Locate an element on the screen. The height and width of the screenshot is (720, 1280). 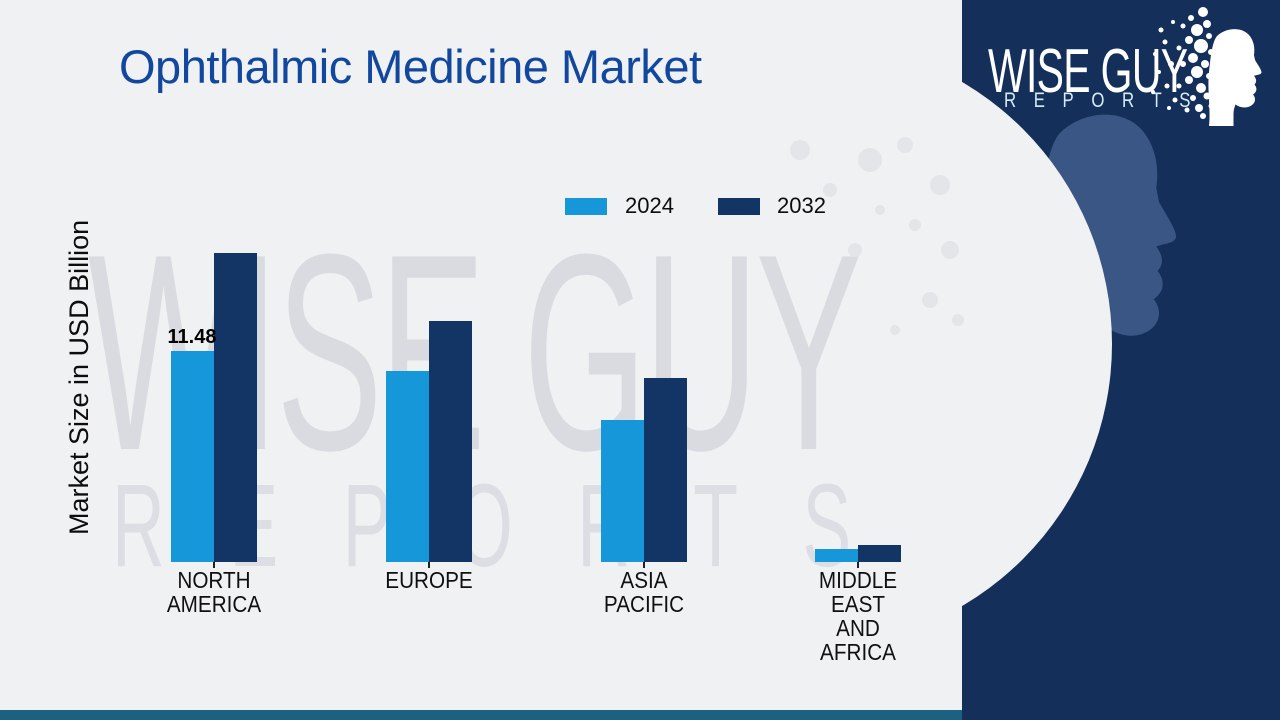
legend-label-2032: 2032 is located at coordinates (801, 205).